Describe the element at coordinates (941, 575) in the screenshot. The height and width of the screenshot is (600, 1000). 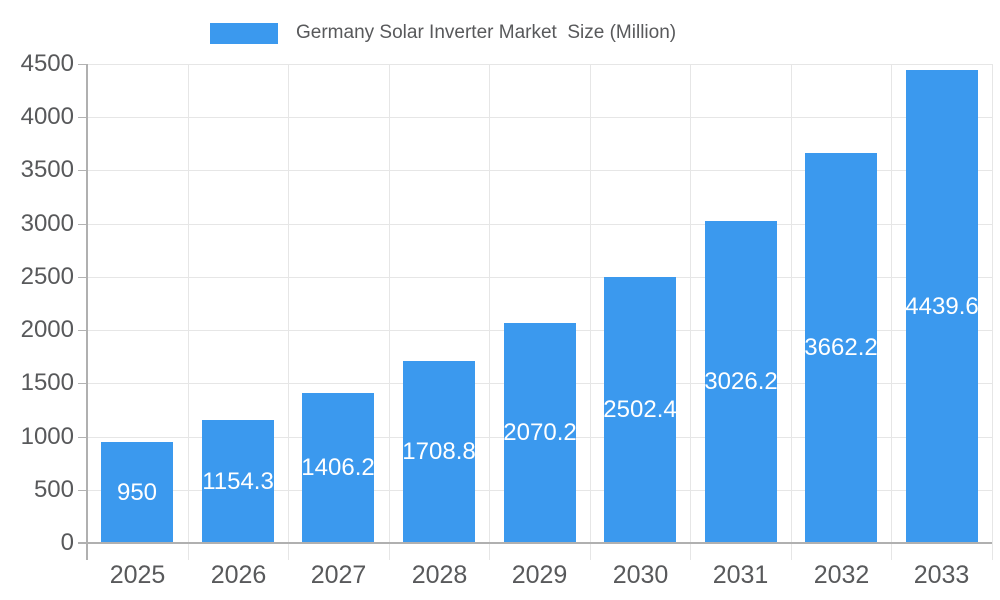
I see `x-axis-label: 2033` at that location.